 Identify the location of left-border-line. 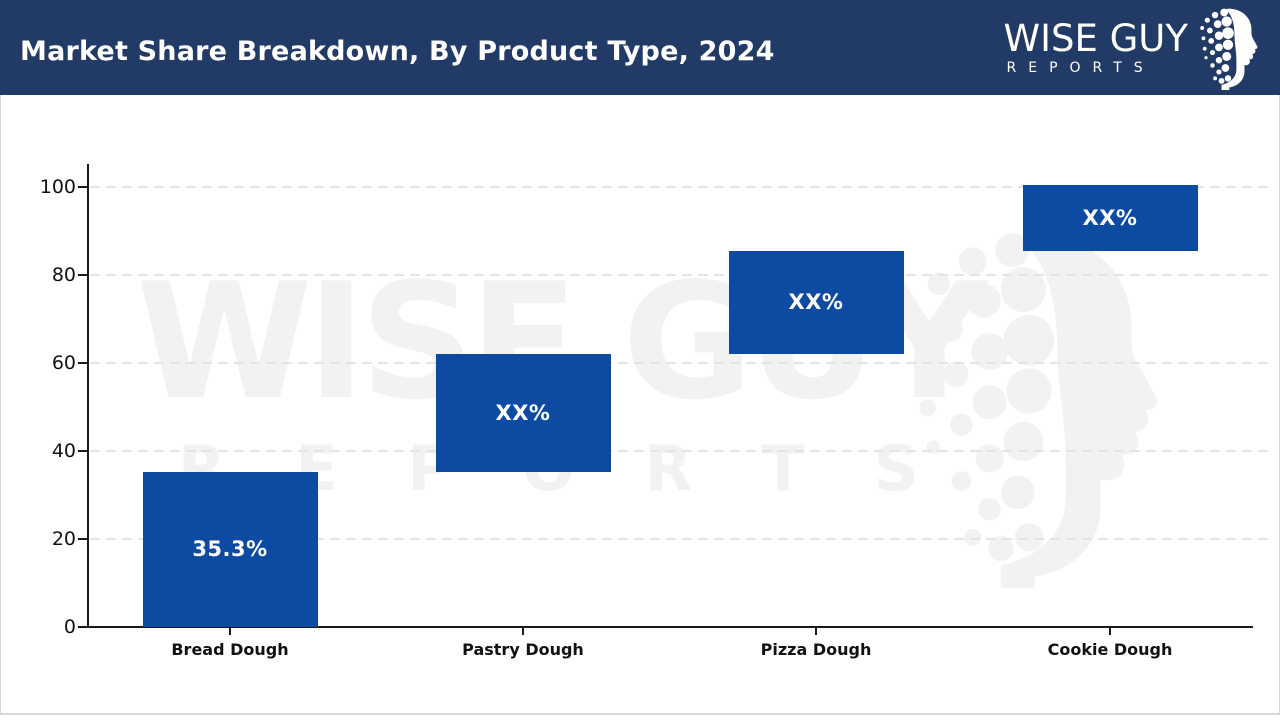
(0, 405).